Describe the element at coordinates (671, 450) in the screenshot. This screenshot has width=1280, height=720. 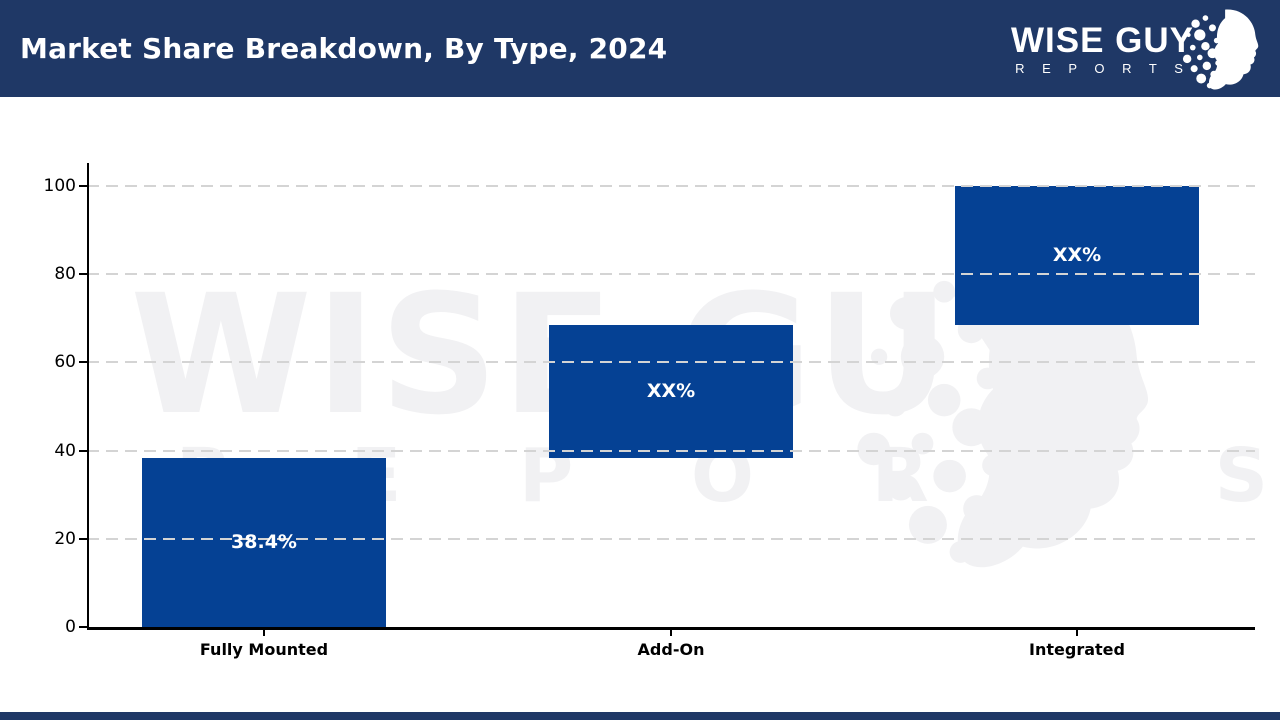
I see `gridline-y40` at that location.